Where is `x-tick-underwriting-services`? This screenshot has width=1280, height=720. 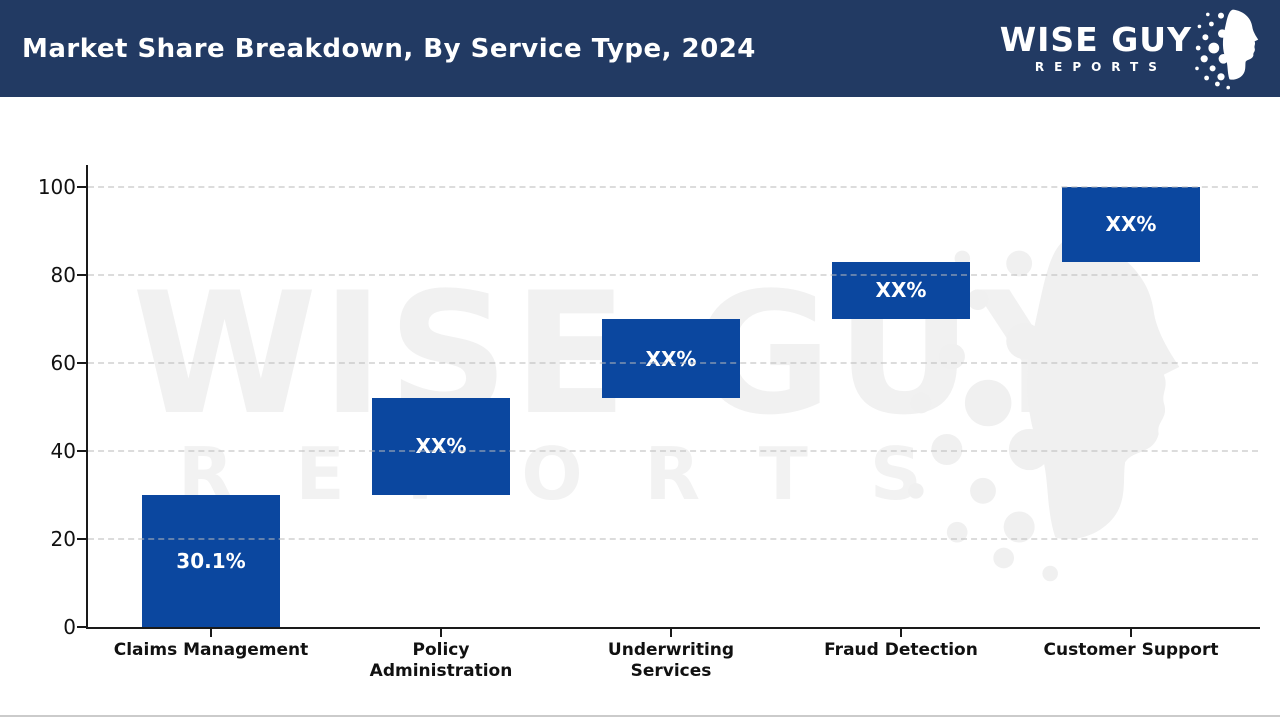
x-tick-underwriting-services is located at coordinates (671, 633).